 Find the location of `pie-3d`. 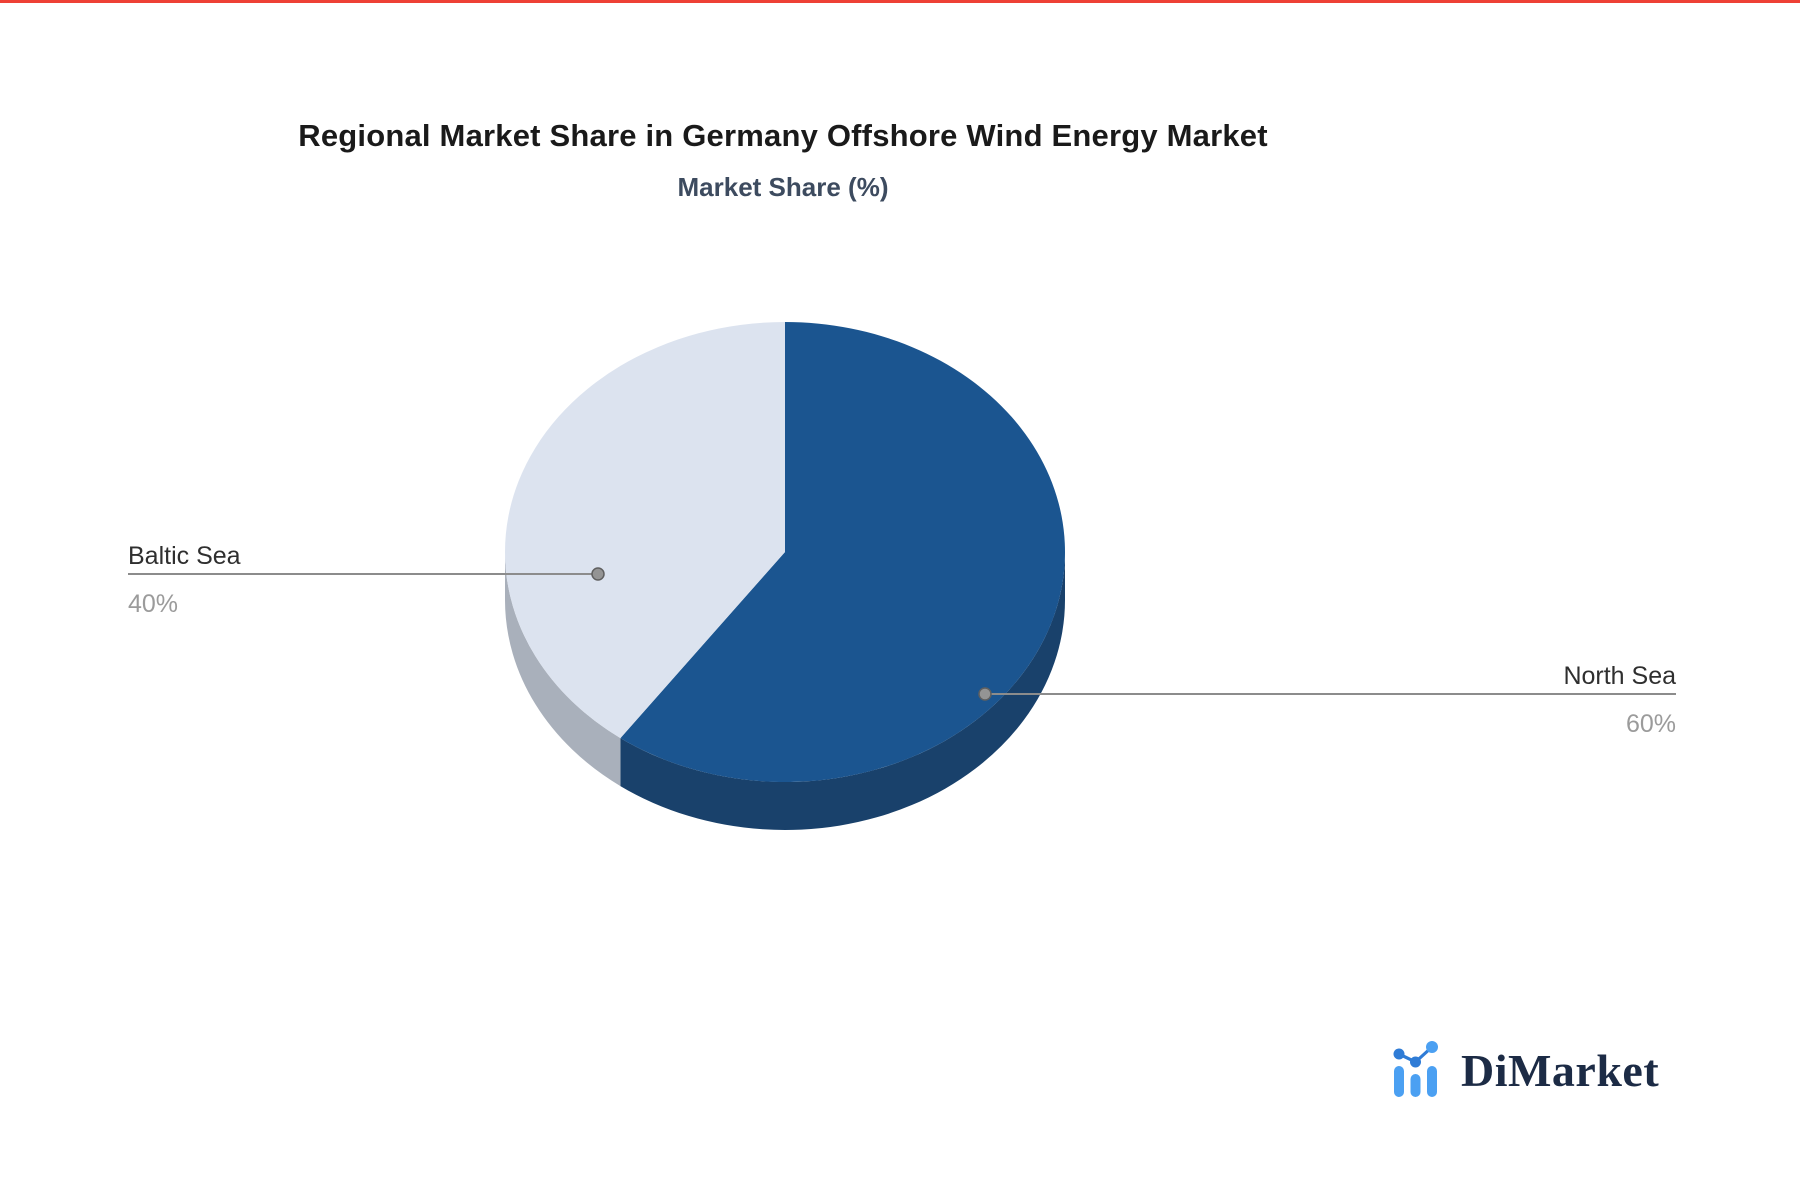

pie-3d is located at coordinates (785, 576).